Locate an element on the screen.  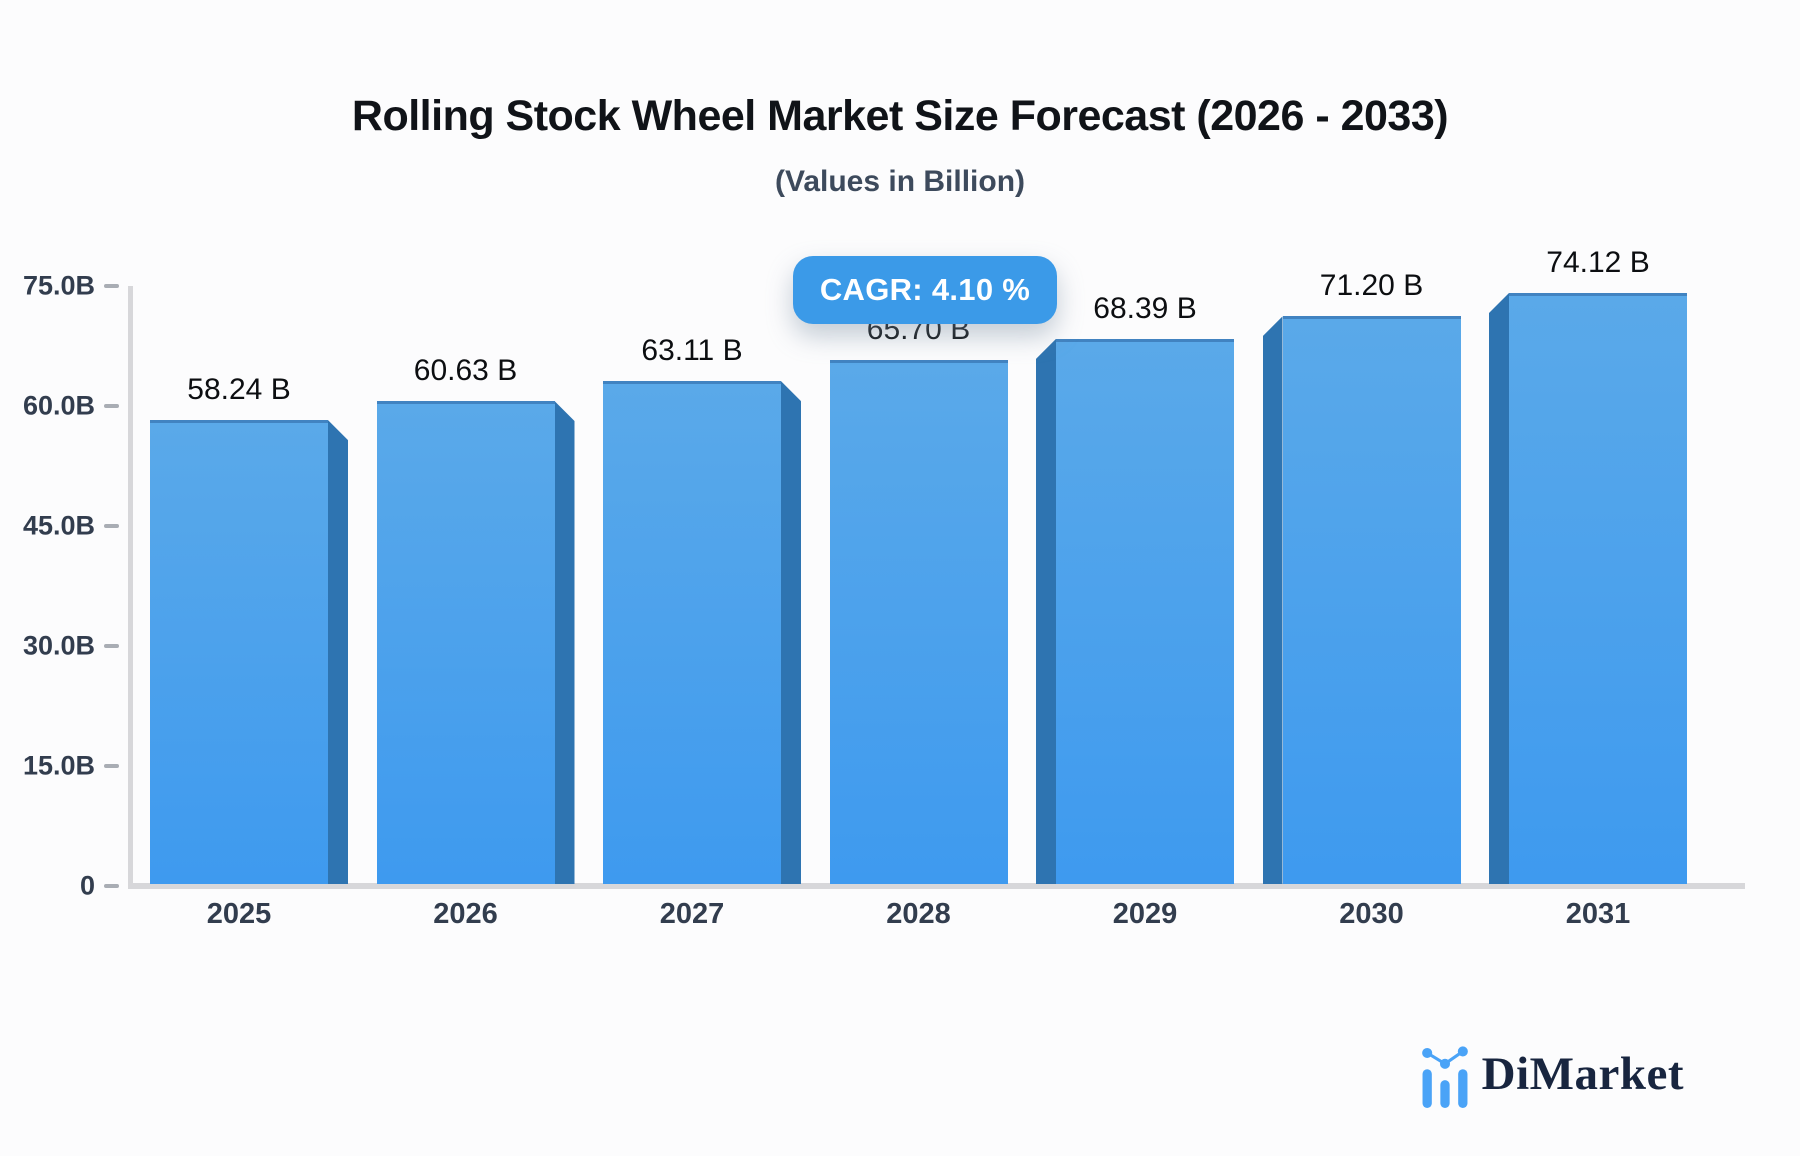
x-axis-label-2030: 2030 is located at coordinates (1371, 914).